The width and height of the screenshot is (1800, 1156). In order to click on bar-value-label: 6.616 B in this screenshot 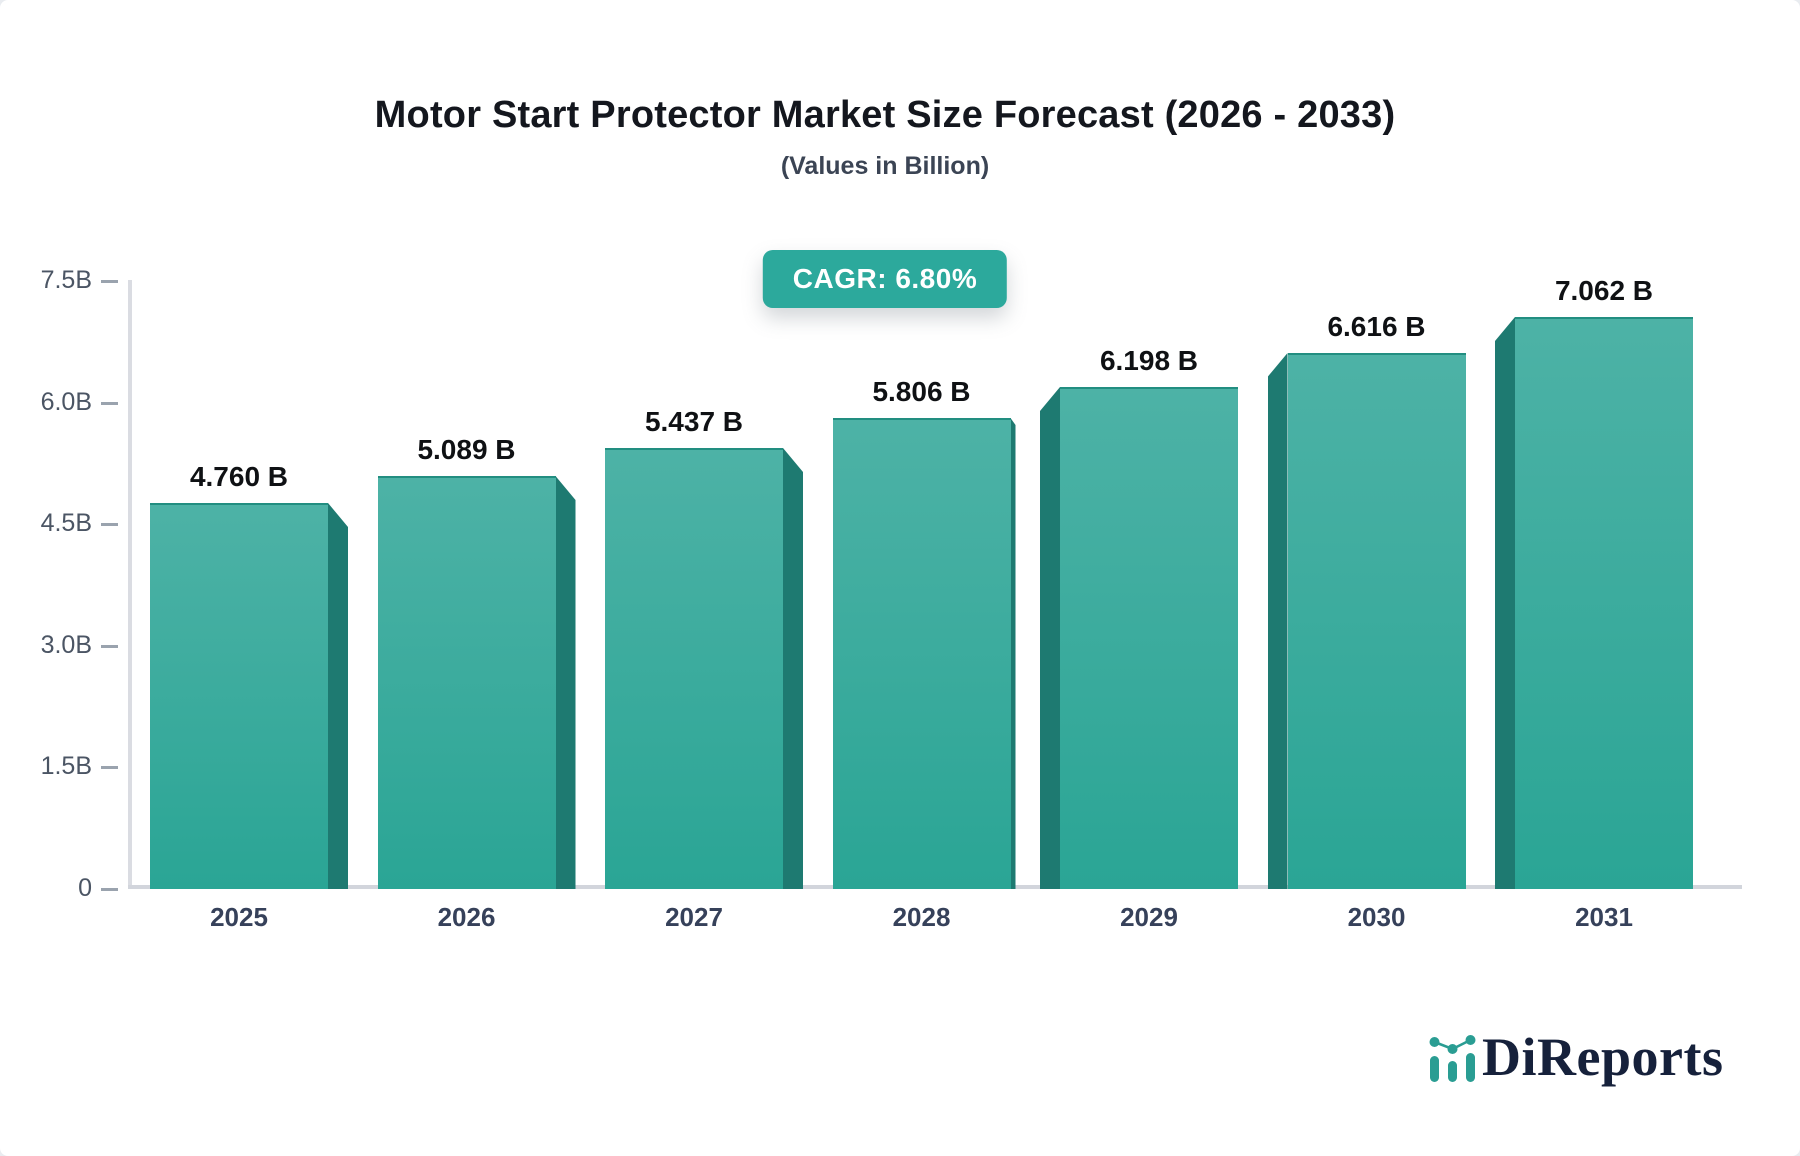, I will do `click(1376, 326)`.